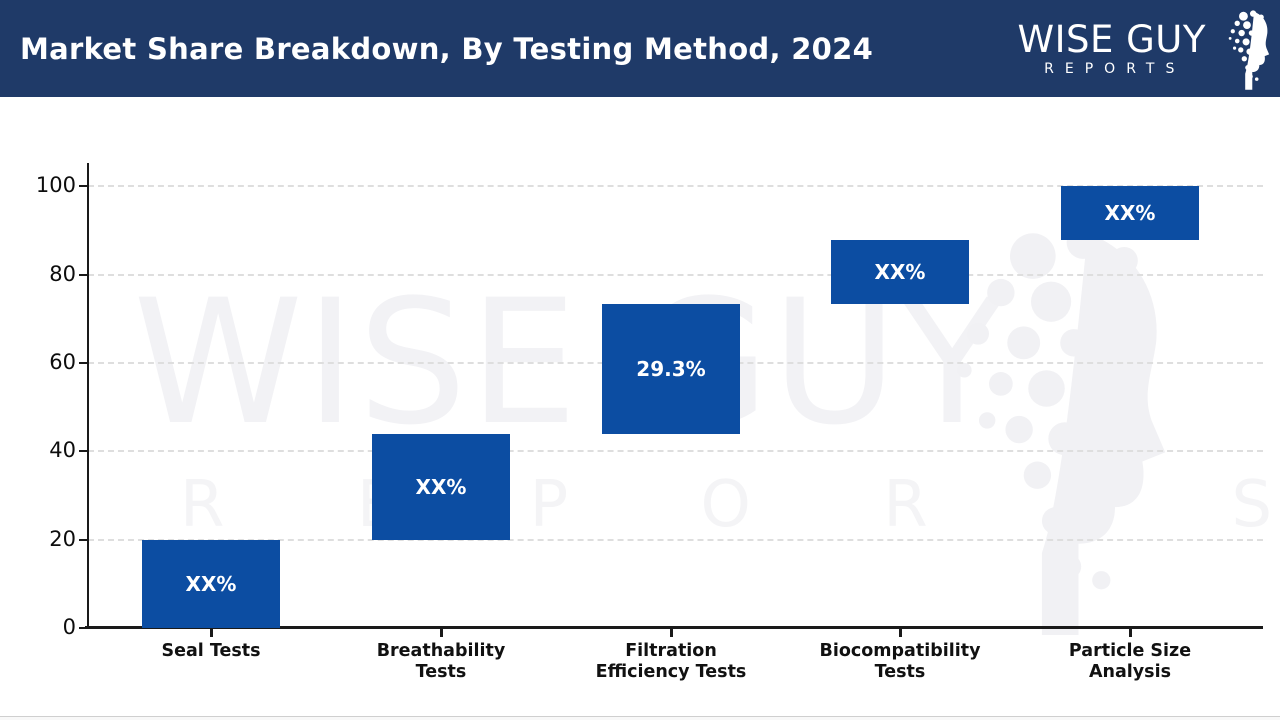 The height and width of the screenshot is (720, 1280). What do you see at coordinates (62, 273) in the screenshot?
I see `y-tick-label: 80` at bounding box center [62, 273].